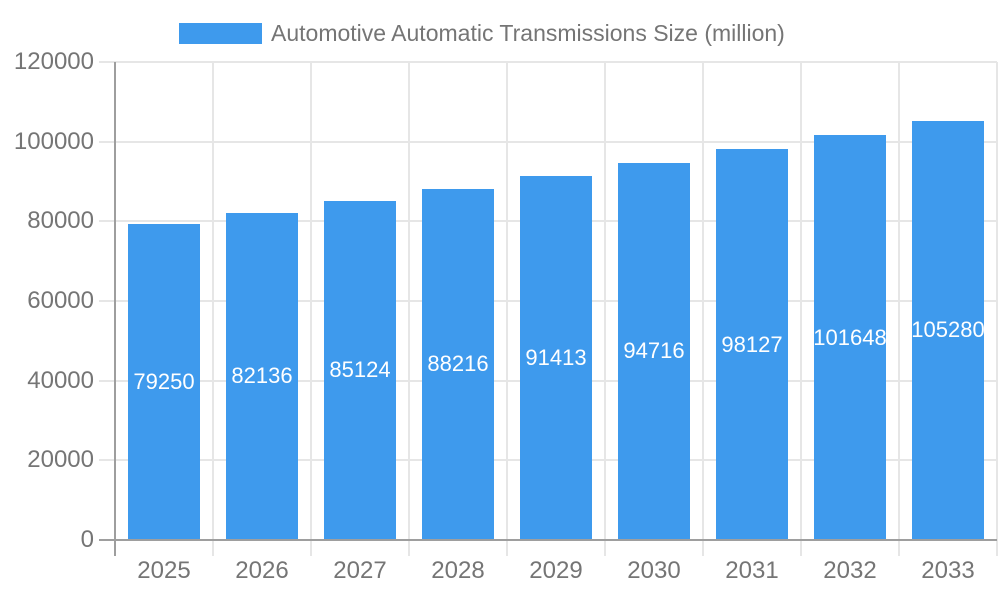  I want to click on y-tick-label: 60000, so click(60, 300).